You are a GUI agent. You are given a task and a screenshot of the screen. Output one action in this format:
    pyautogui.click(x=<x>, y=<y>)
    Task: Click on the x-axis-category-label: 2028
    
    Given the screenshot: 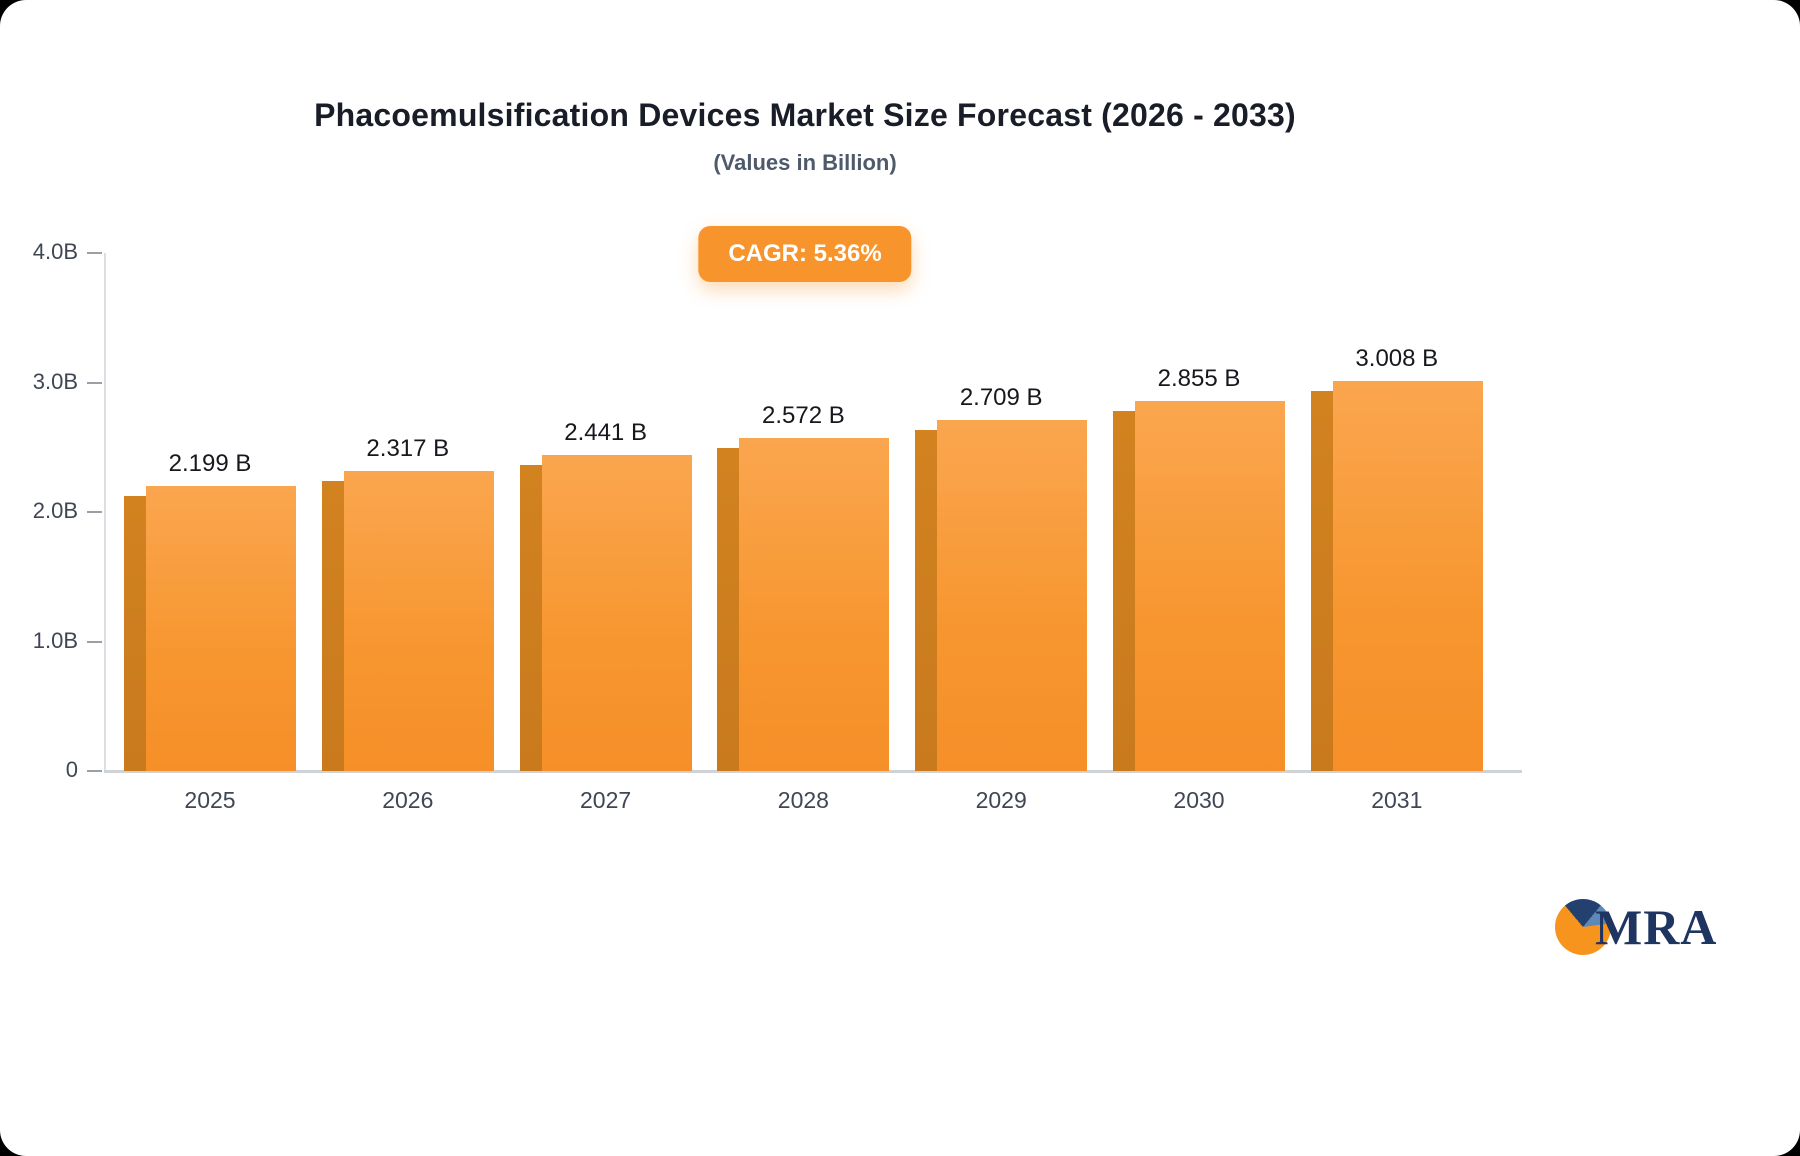 What is the action you would take?
    pyautogui.click(x=803, y=800)
    